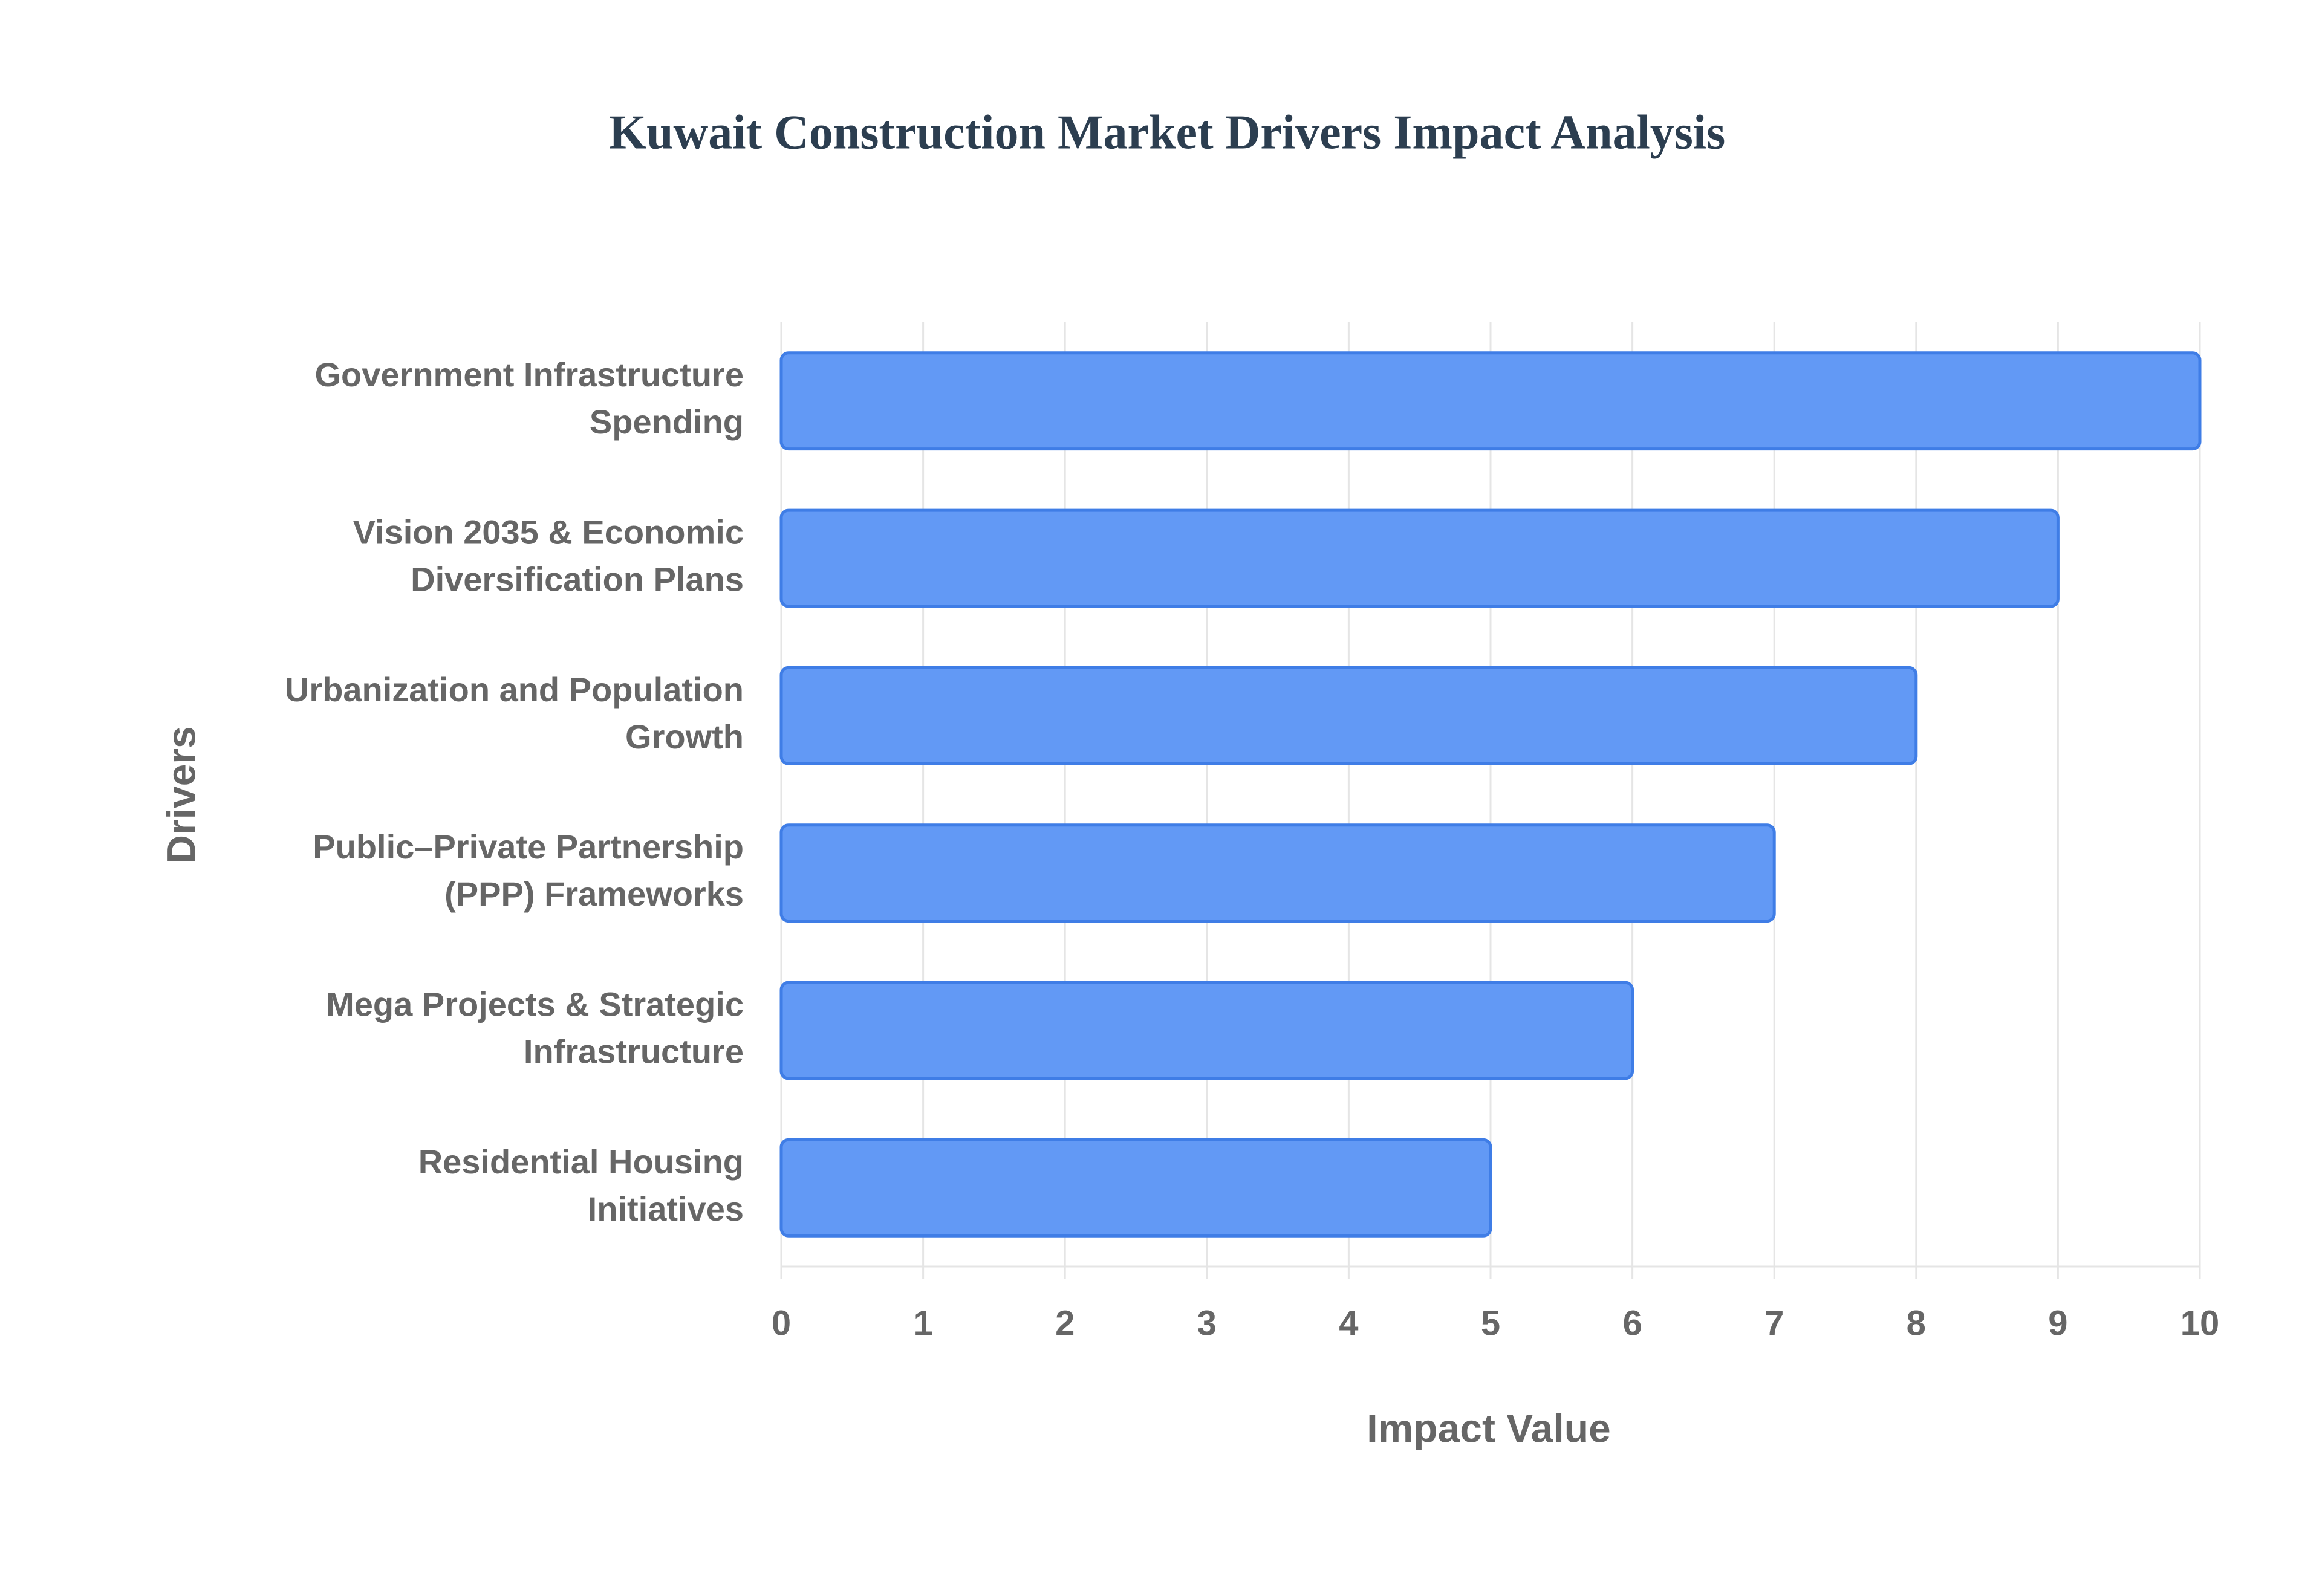  Describe the element at coordinates (1489, 1428) in the screenshot. I see `x-axis-title: Impact Value` at that location.